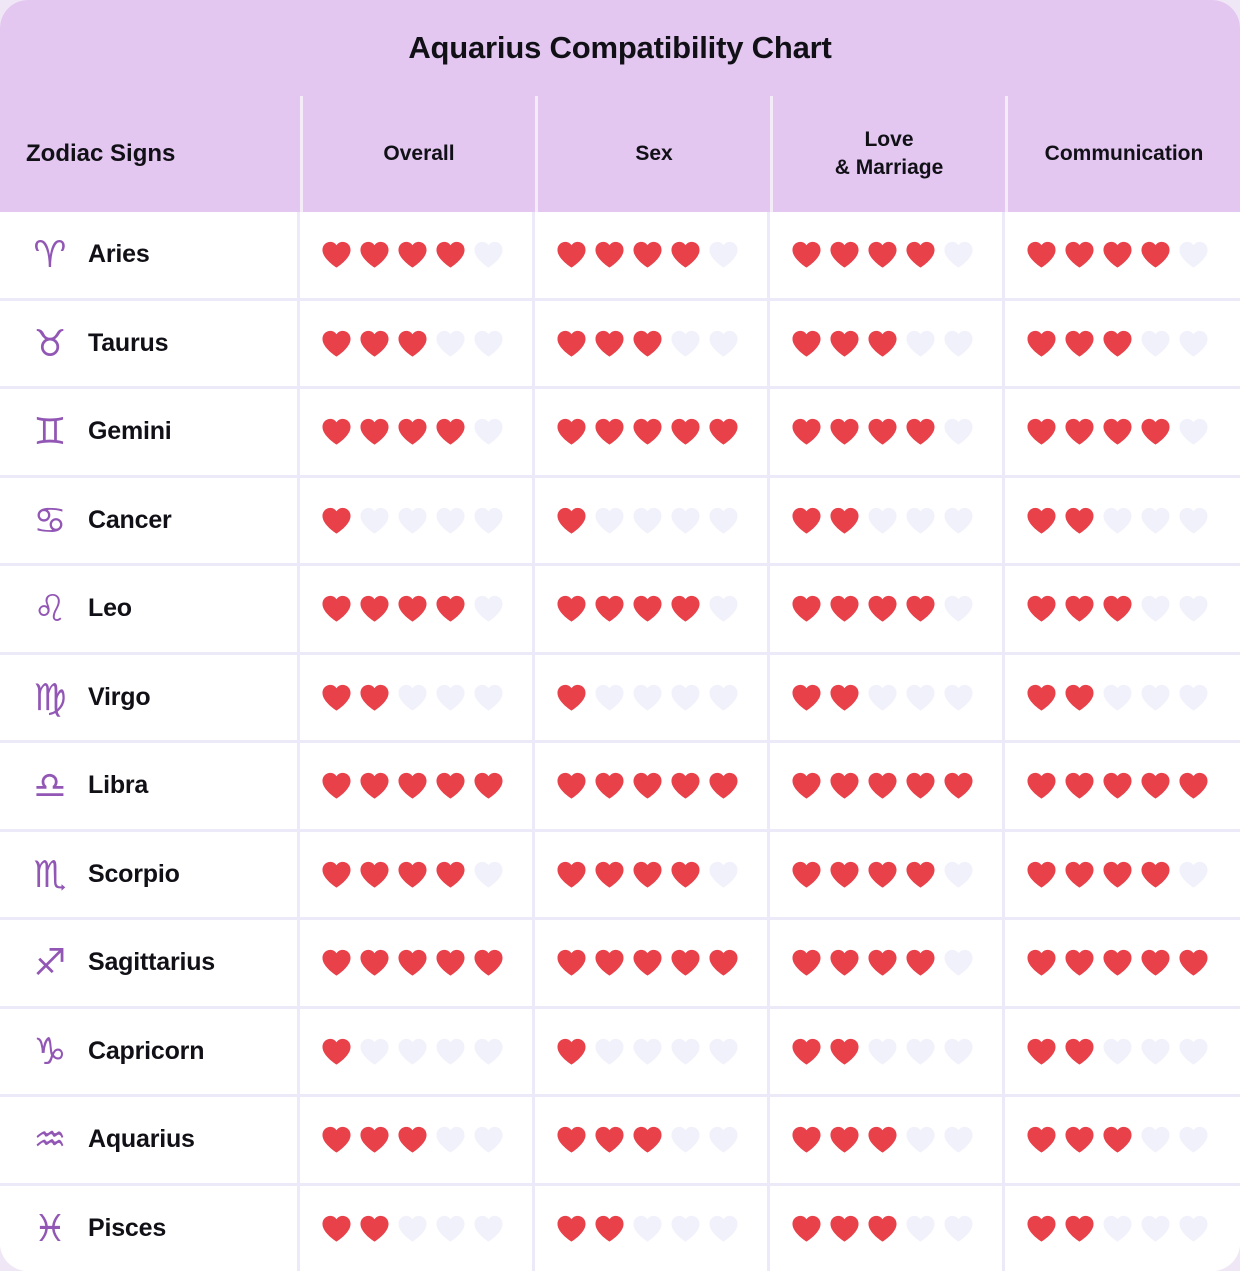 Image resolution: width=1240 pixels, height=1271 pixels. I want to click on sign-cell-cancer: ♋ Cancer, so click(150, 520).